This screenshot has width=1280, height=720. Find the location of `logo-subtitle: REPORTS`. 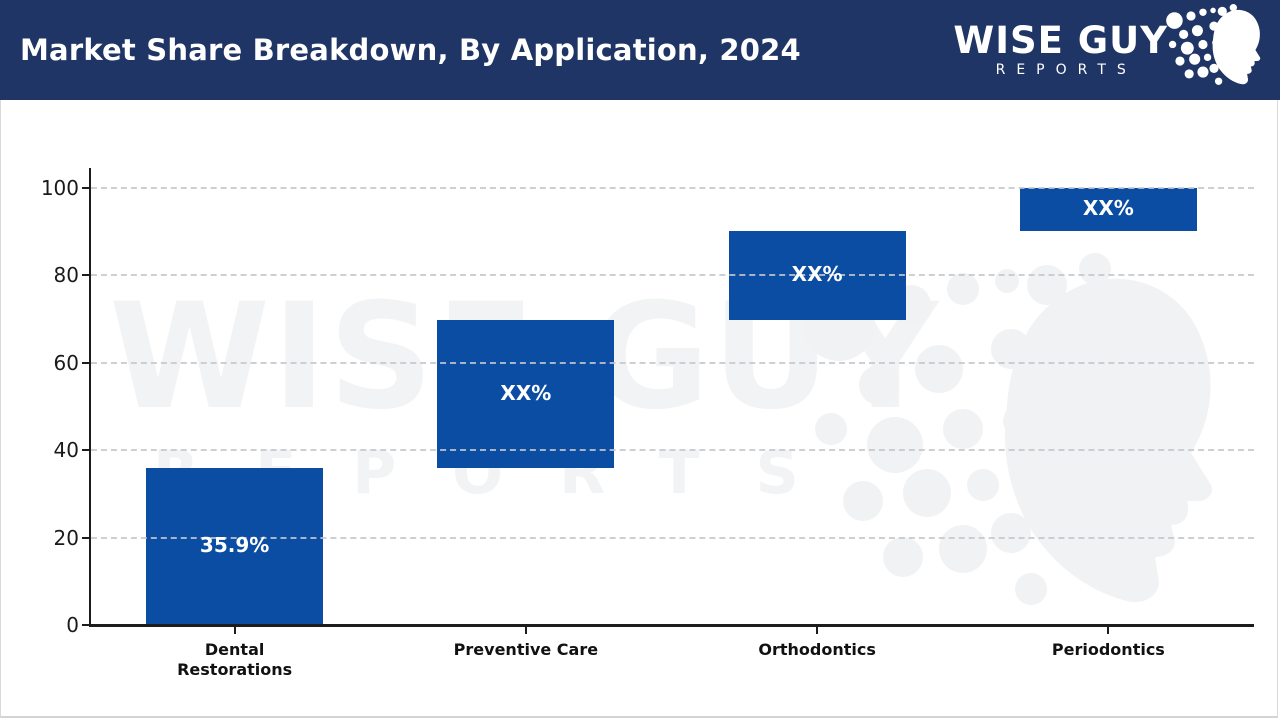

logo-subtitle: REPORTS is located at coordinates (1066, 70).